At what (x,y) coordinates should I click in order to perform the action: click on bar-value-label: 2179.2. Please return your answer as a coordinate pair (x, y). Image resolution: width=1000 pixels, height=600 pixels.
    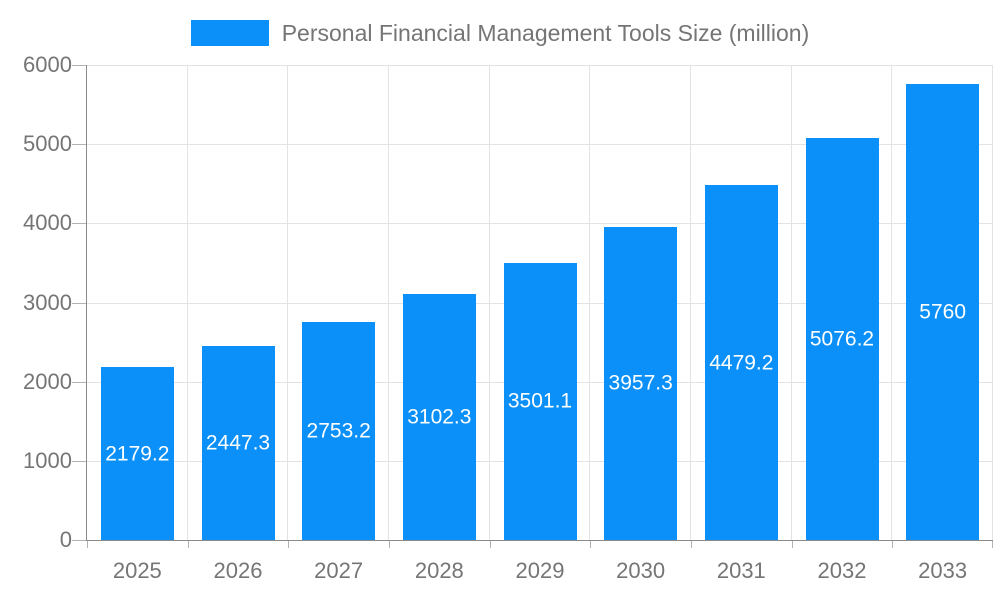
    Looking at the image, I should click on (137, 454).